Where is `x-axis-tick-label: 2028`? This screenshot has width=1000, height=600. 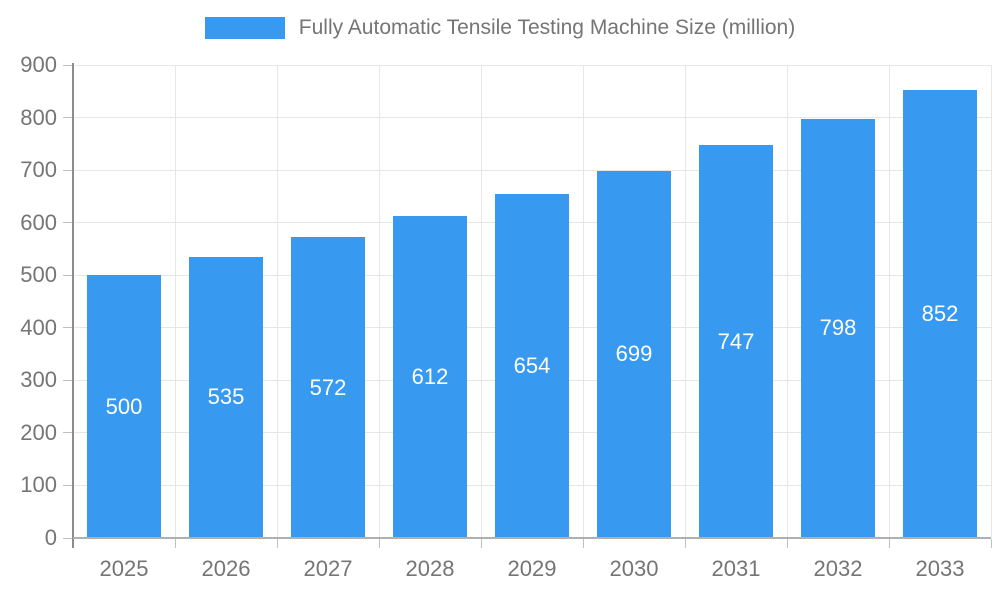 x-axis-tick-label: 2028 is located at coordinates (430, 568).